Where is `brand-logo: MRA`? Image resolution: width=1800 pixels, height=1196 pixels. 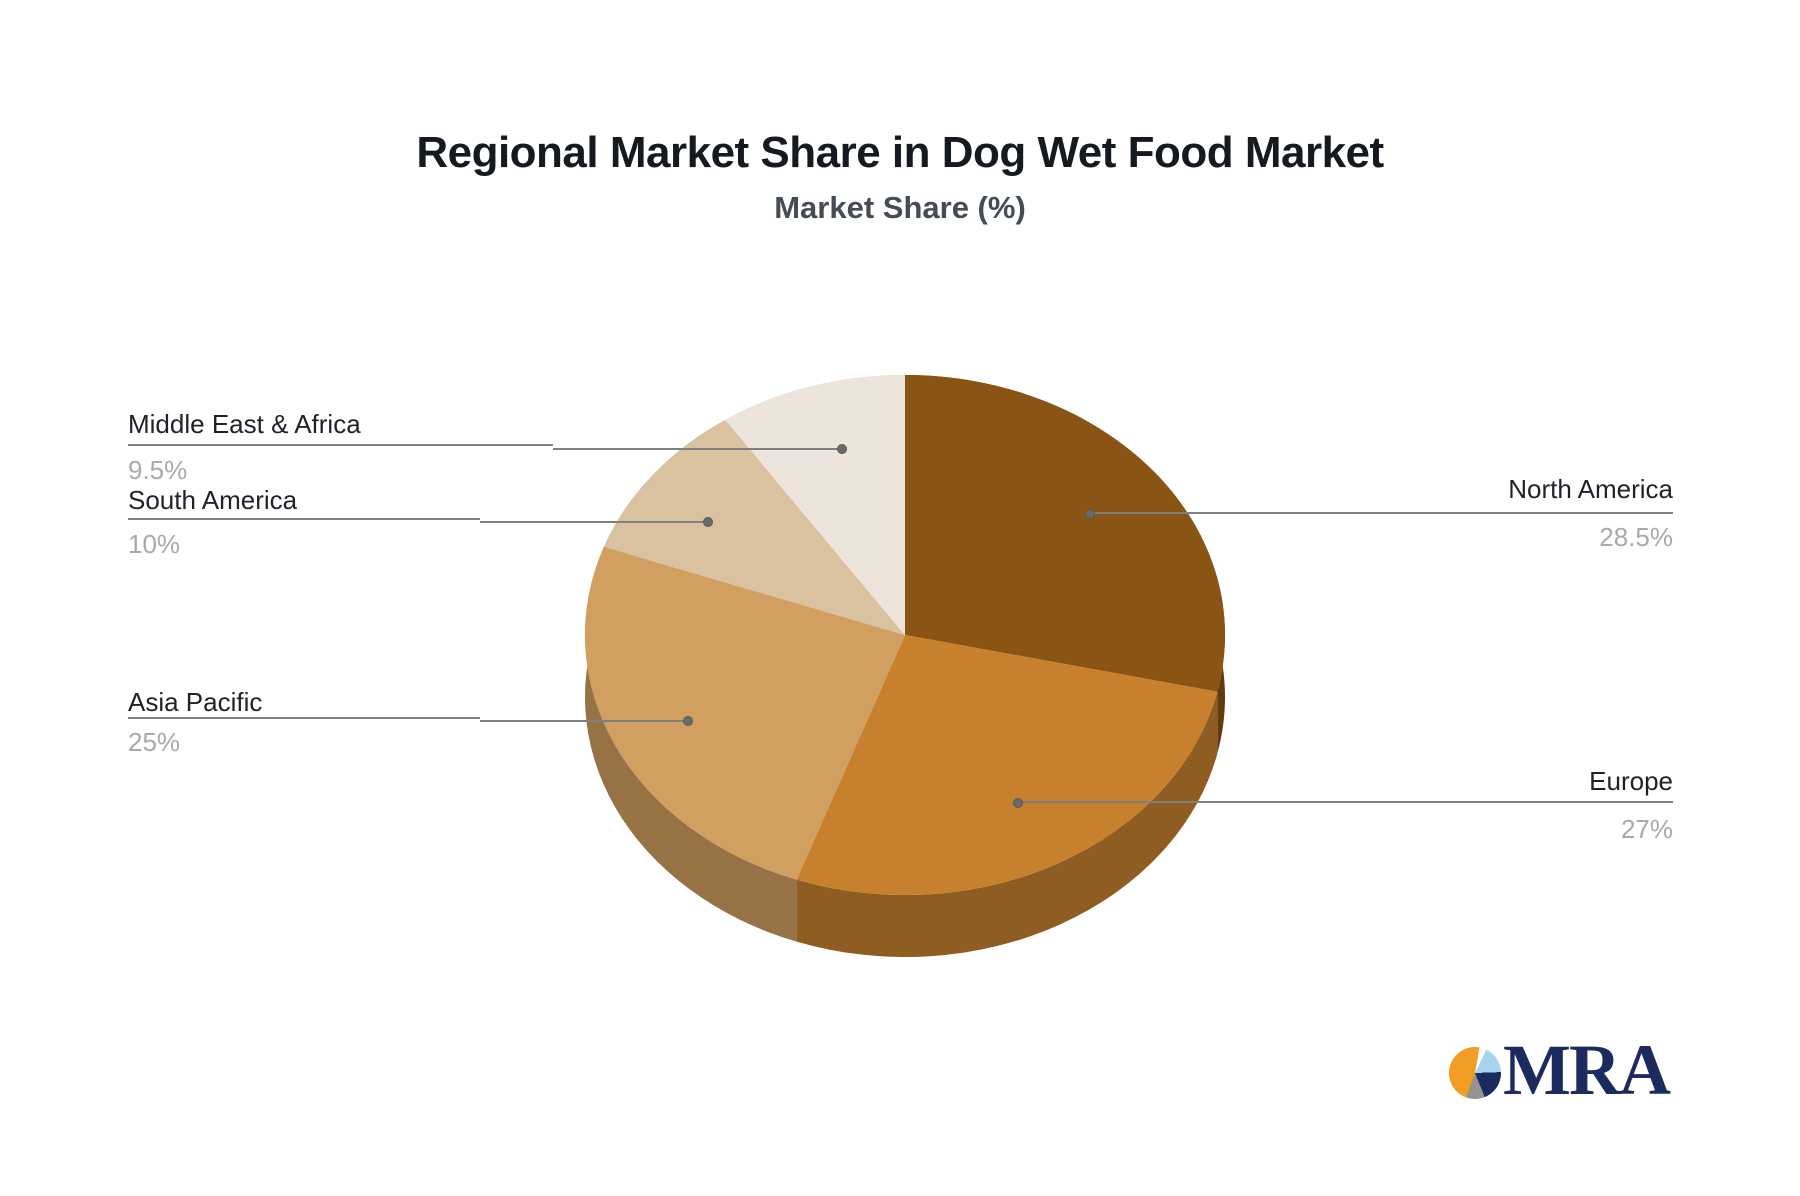 brand-logo: MRA is located at coordinates (1560, 1070).